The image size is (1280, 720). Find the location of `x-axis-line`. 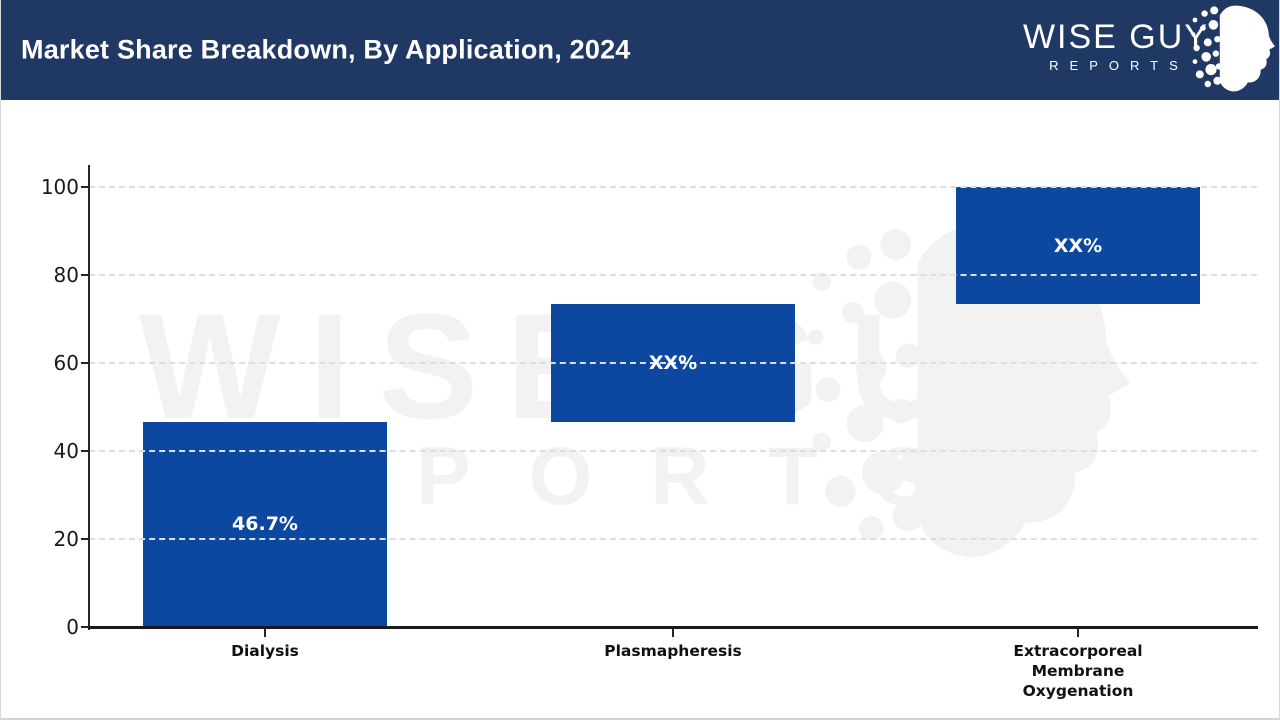

x-axis-line is located at coordinates (673, 627).